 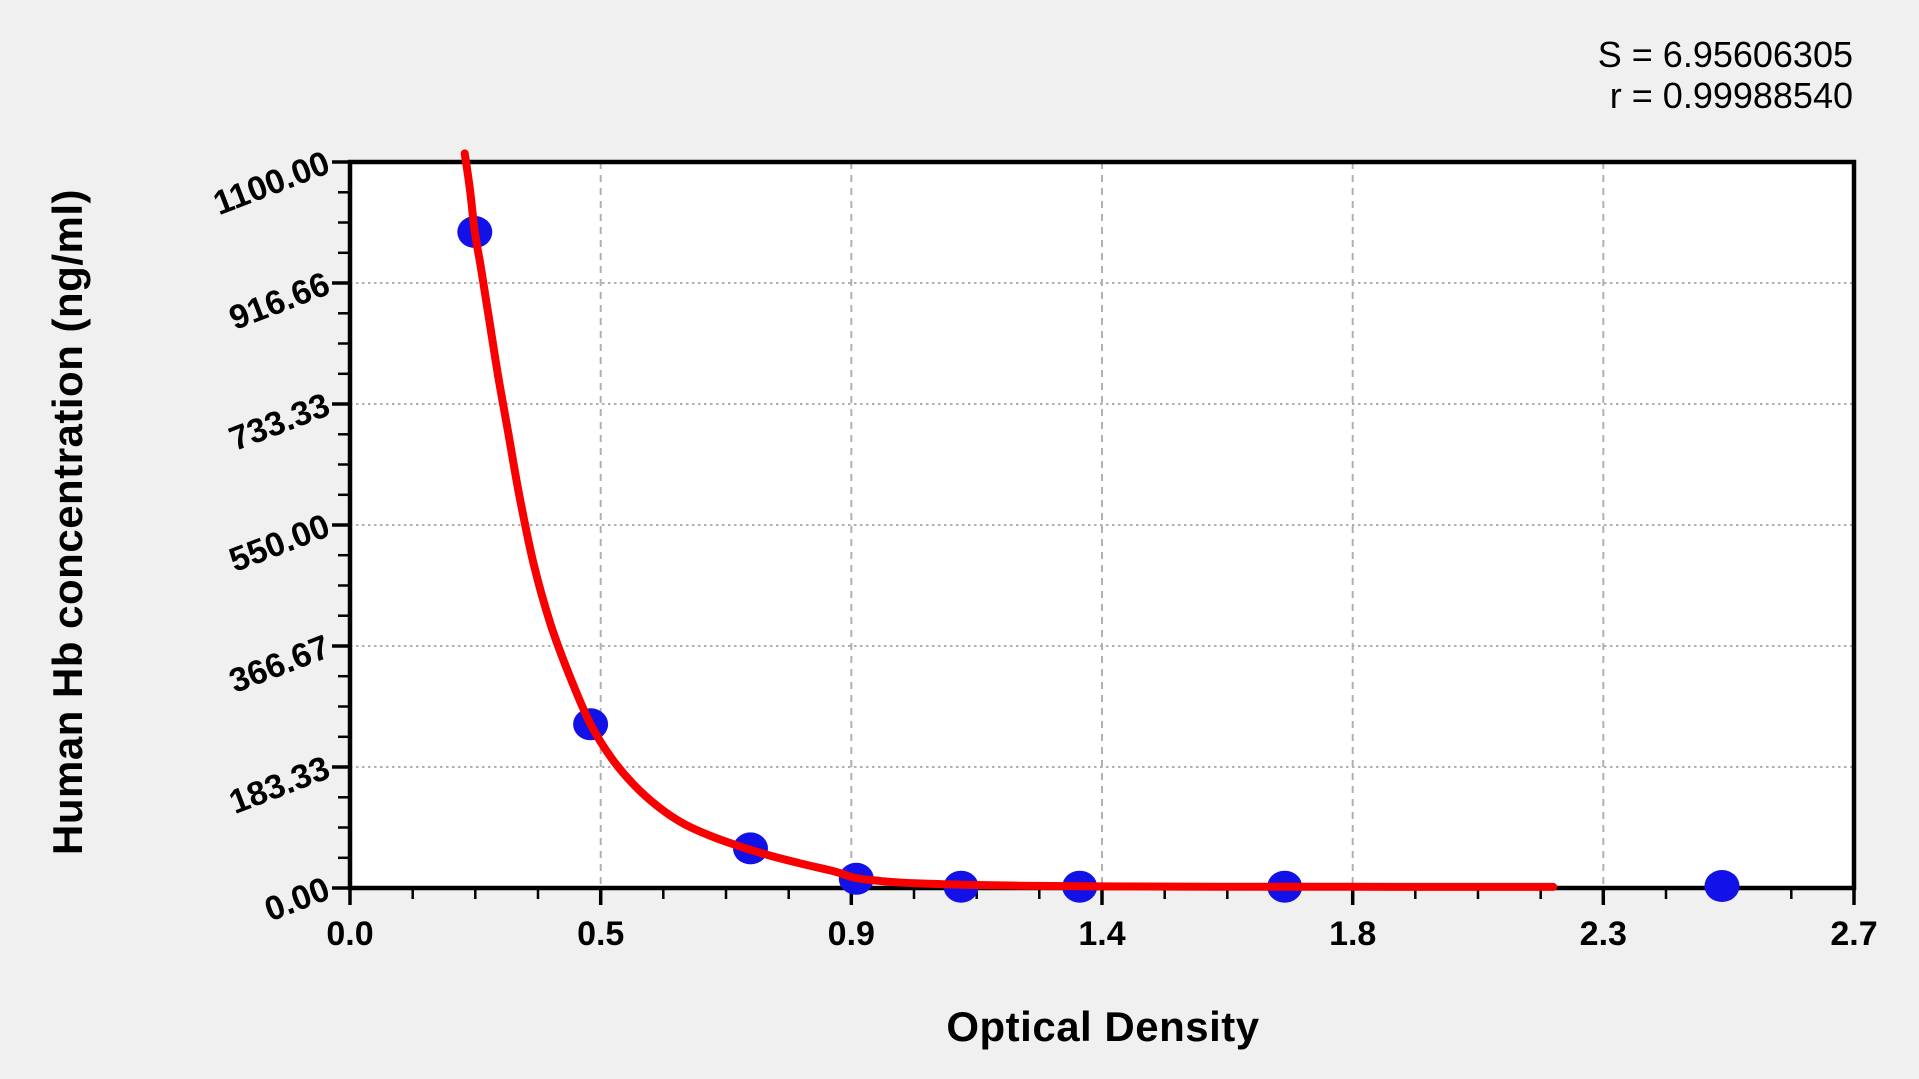 What do you see at coordinates (600, 934) in the screenshot?
I see `x-tick-label: 0.5` at bounding box center [600, 934].